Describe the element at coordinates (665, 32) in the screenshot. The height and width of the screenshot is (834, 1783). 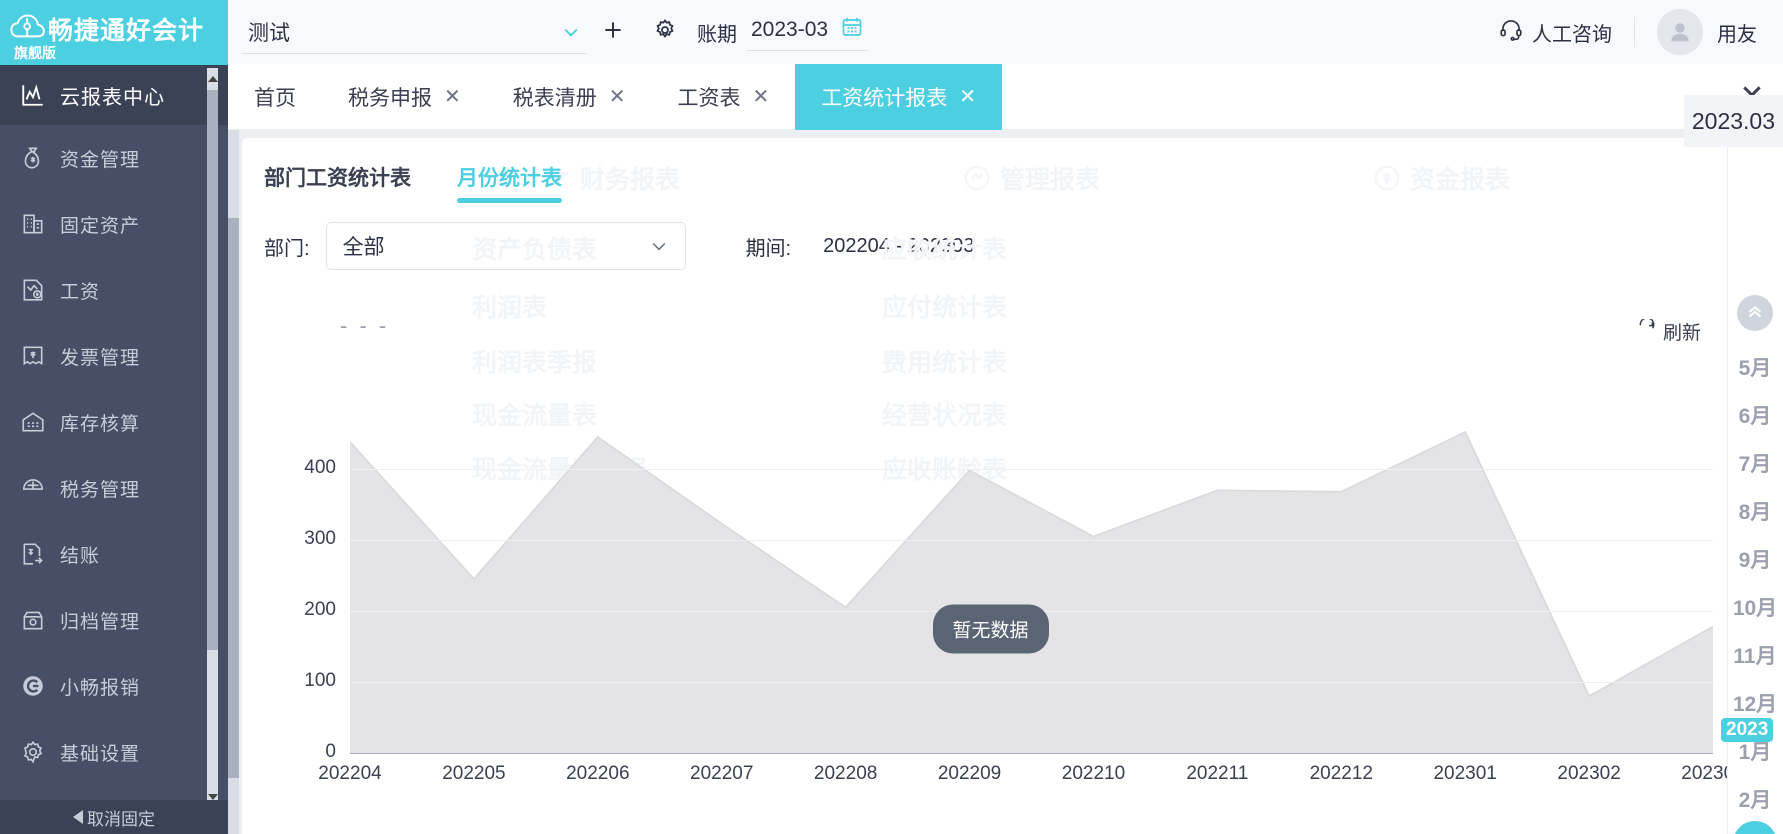
I see `settings-button` at that location.